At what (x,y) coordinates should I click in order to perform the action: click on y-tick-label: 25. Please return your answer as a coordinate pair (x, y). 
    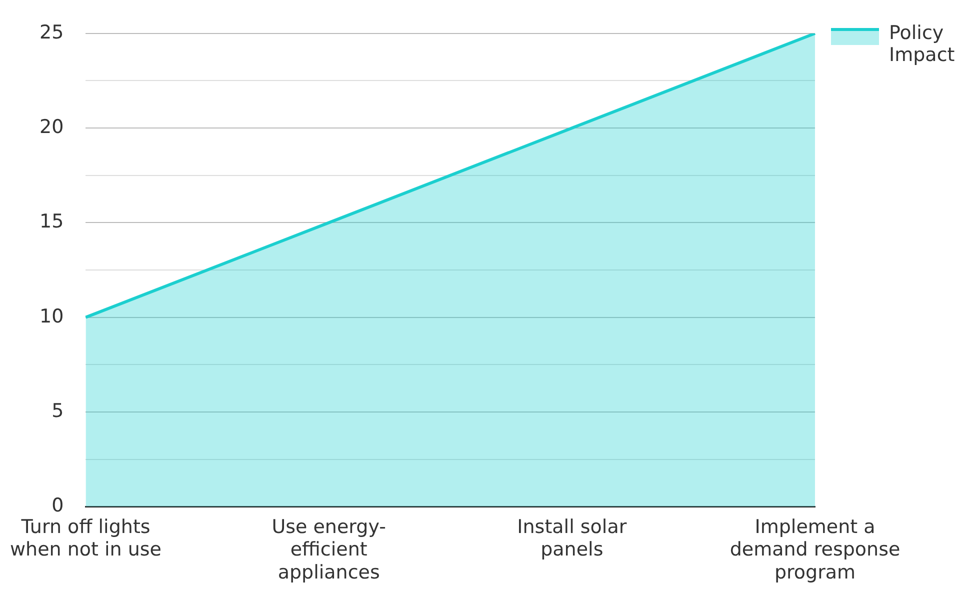
    Looking at the image, I should click on (52, 32).